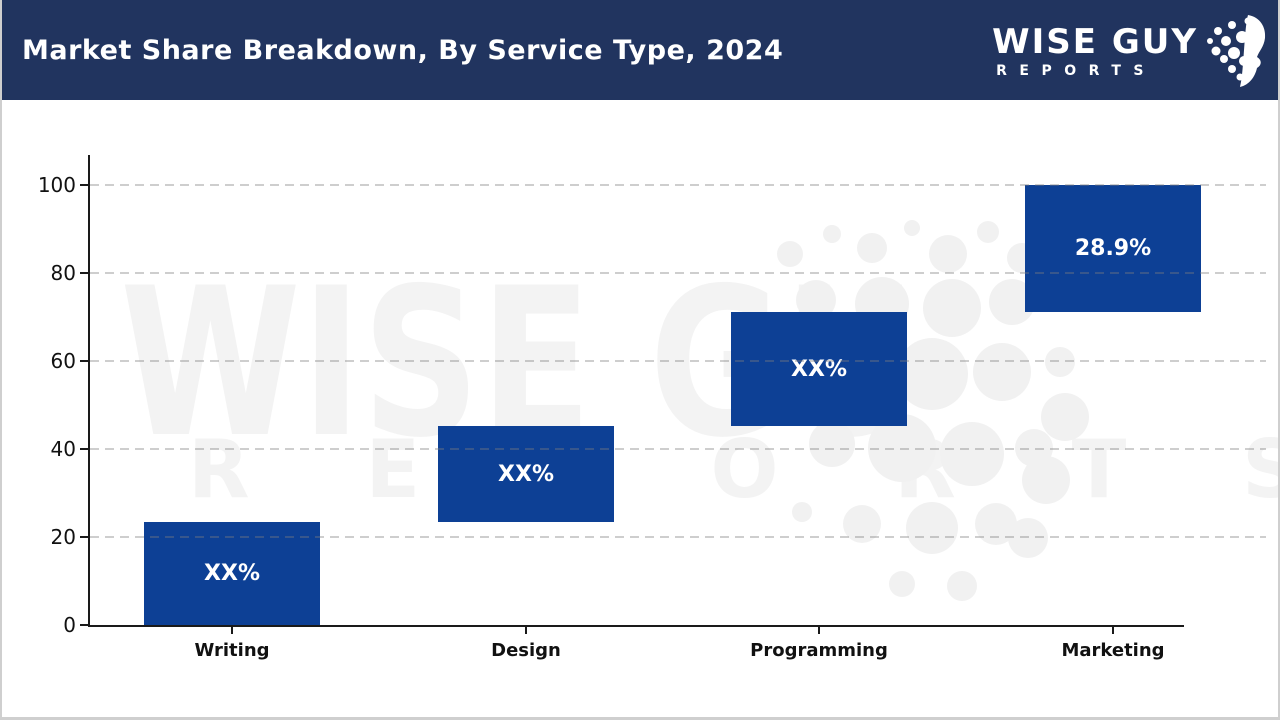 This screenshot has height=720, width=1280. I want to click on x-tick-label-programming: Programming, so click(819, 650).